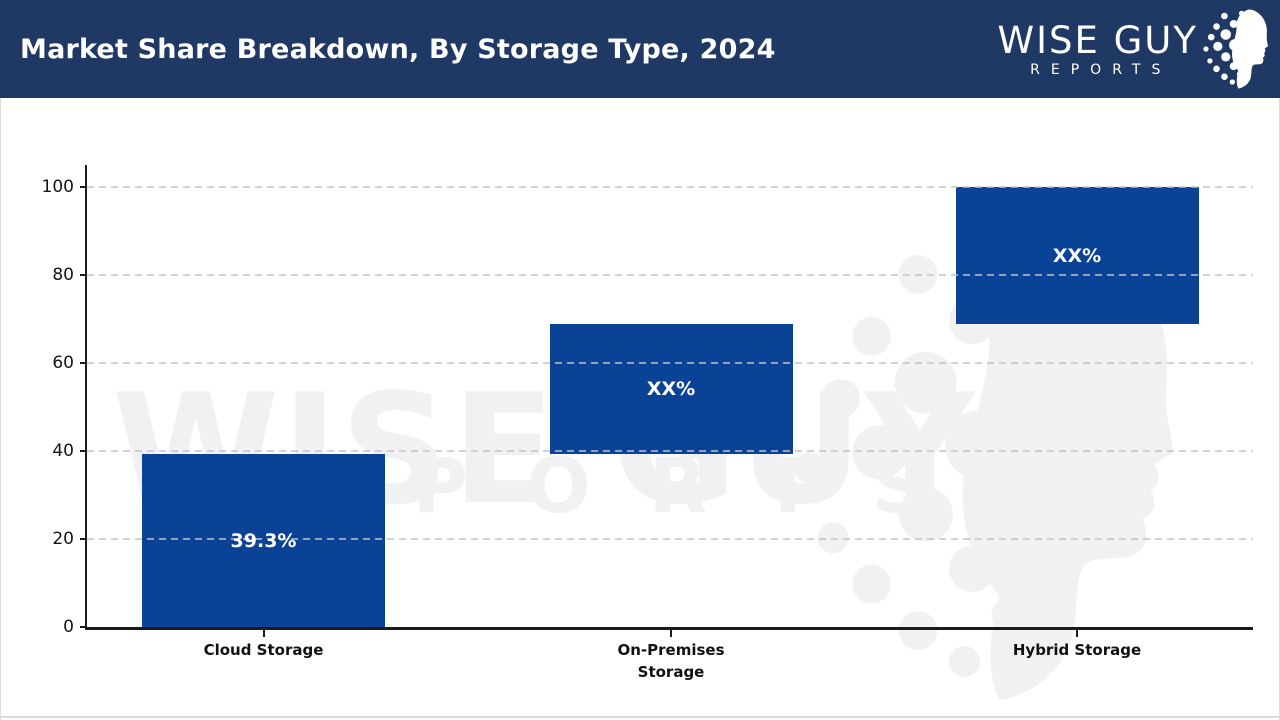 Image resolution: width=1280 pixels, height=720 pixels. What do you see at coordinates (68, 627) in the screenshot?
I see `y-tick-label-0: 0` at bounding box center [68, 627].